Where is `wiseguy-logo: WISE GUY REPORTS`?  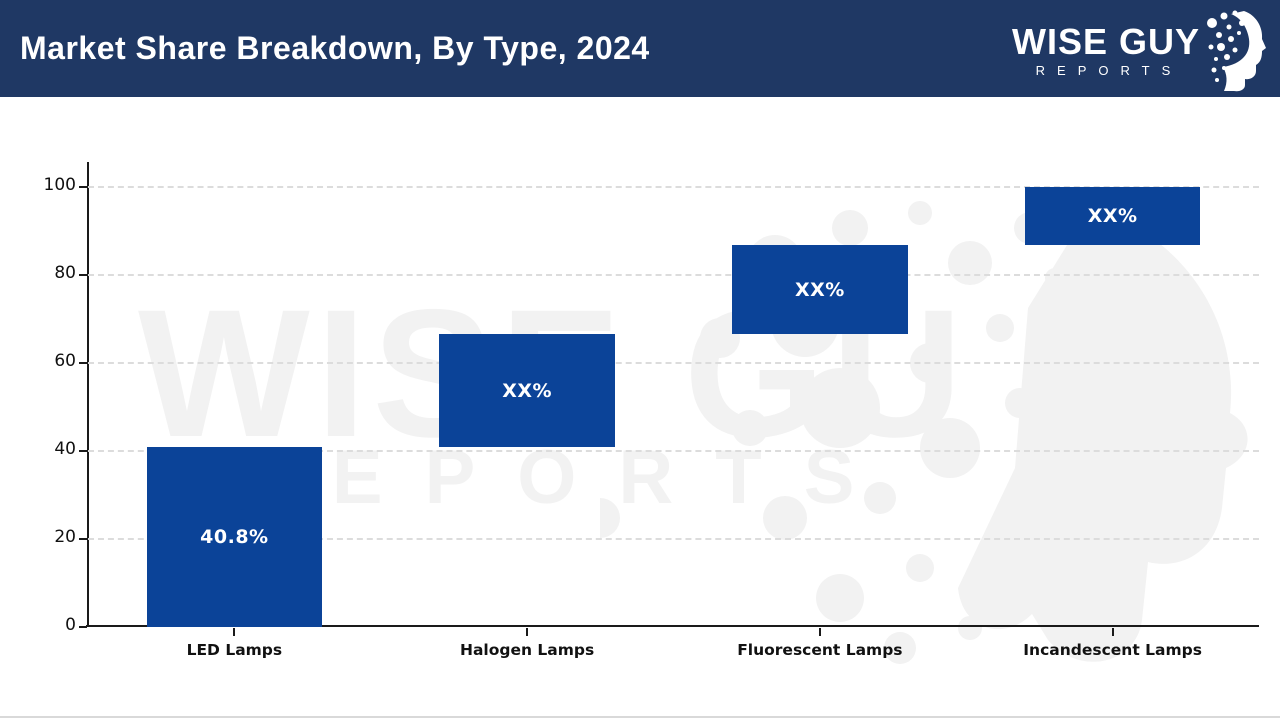 wiseguy-logo: WISE GUY REPORTS is located at coordinates (1139, 50).